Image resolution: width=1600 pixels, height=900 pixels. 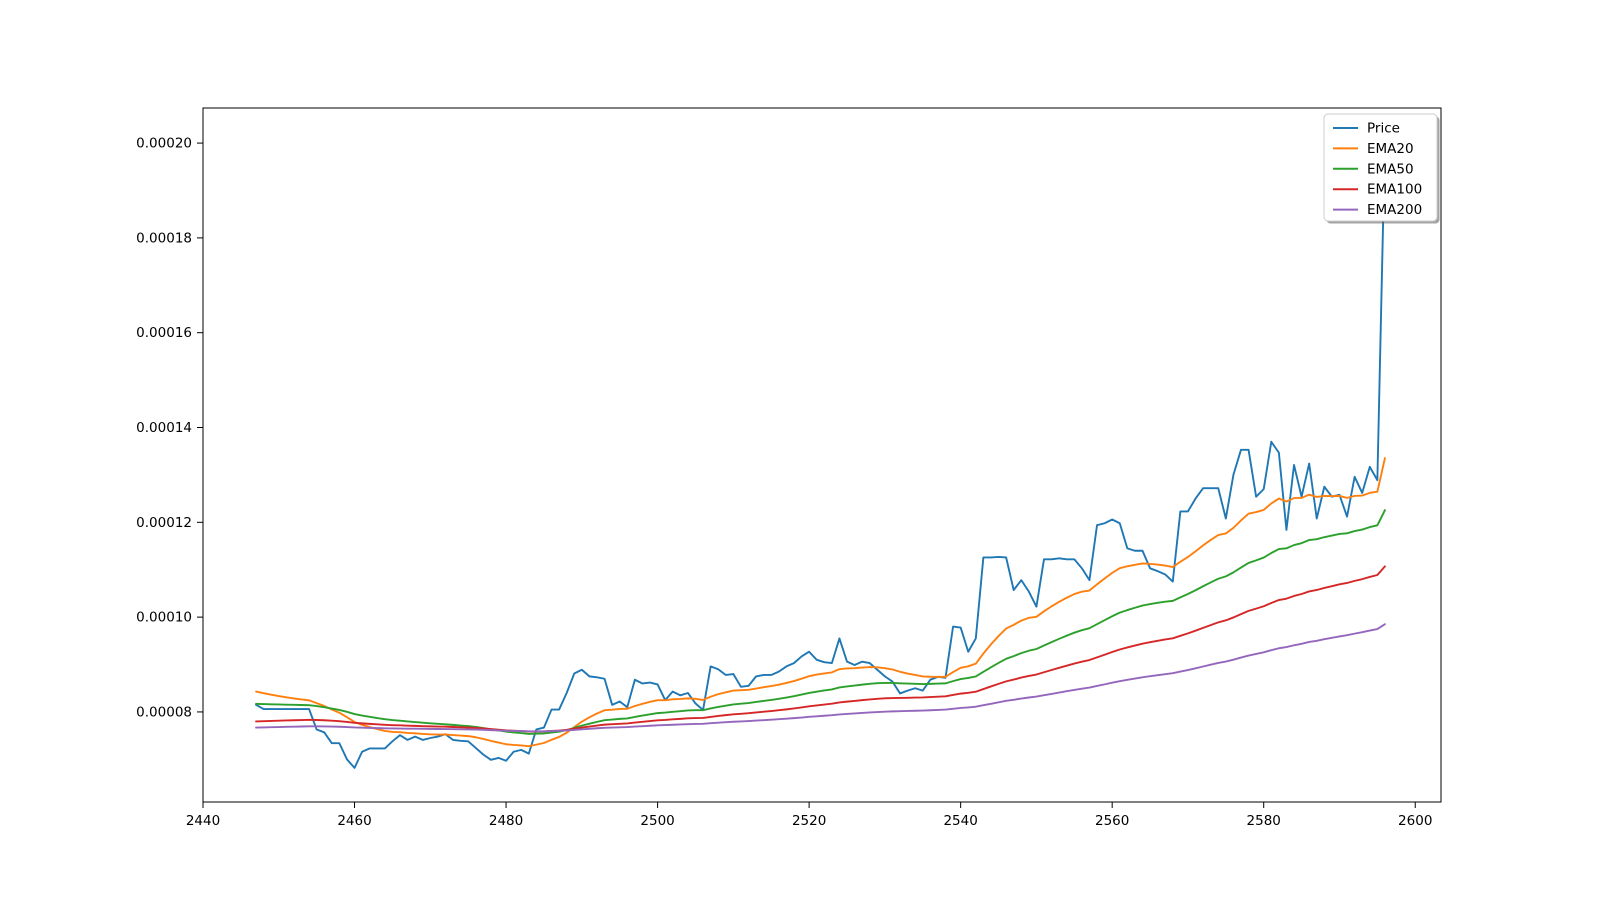 I want to click on x-tick-label: 2440, so click(x=203, y=821).